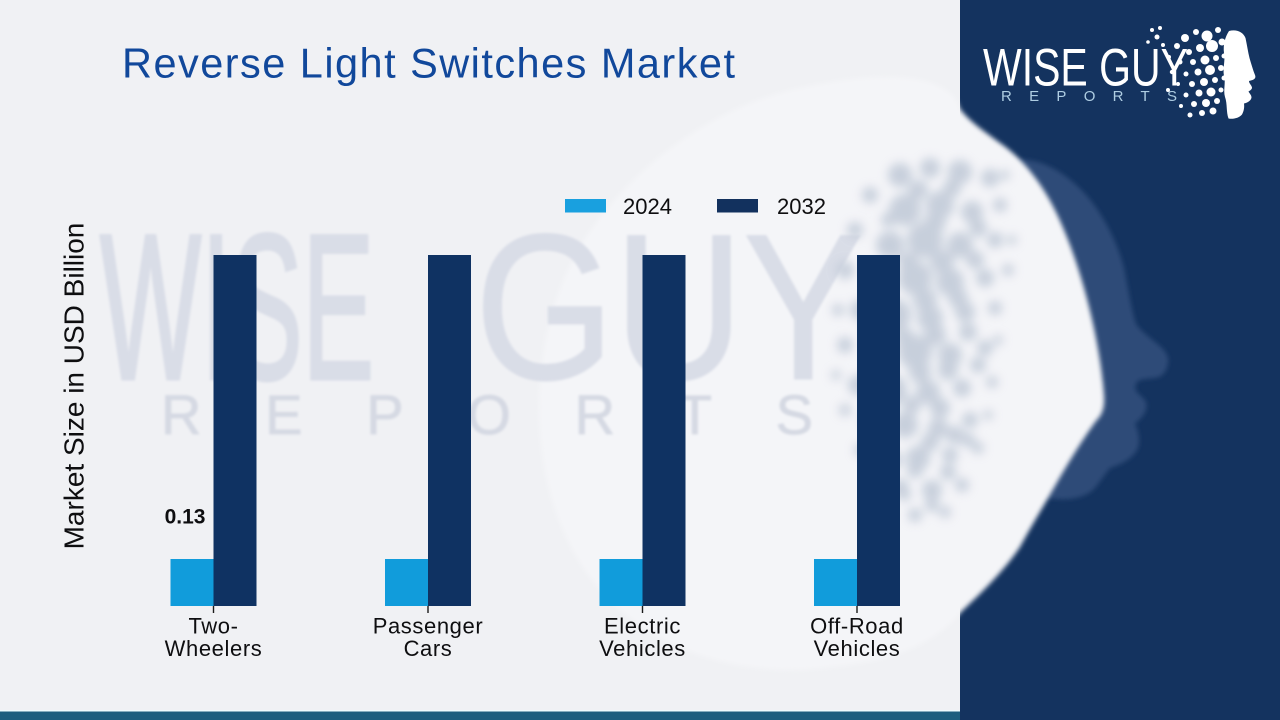 The image size is (1280, 720). Describe the element at coordinates (857, 626) in the screenshot. I see `svg-text: Off-Road` at that location.